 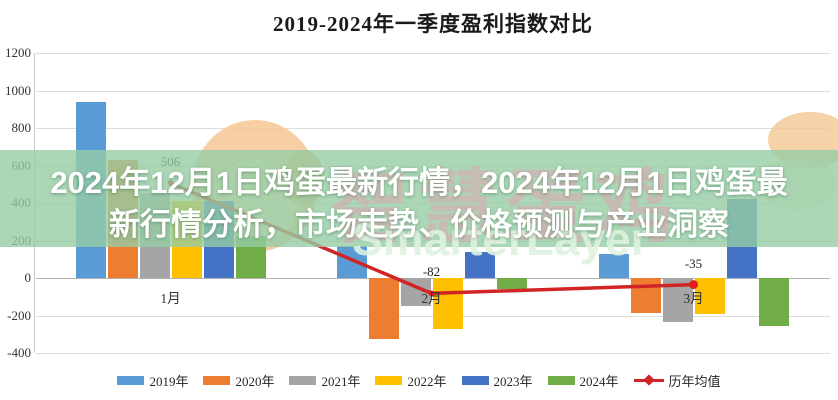 What do you see at coordinates (645, 295) in the screenshot?
I see `bar-2020年-3月` at bounding box center [645, 295].